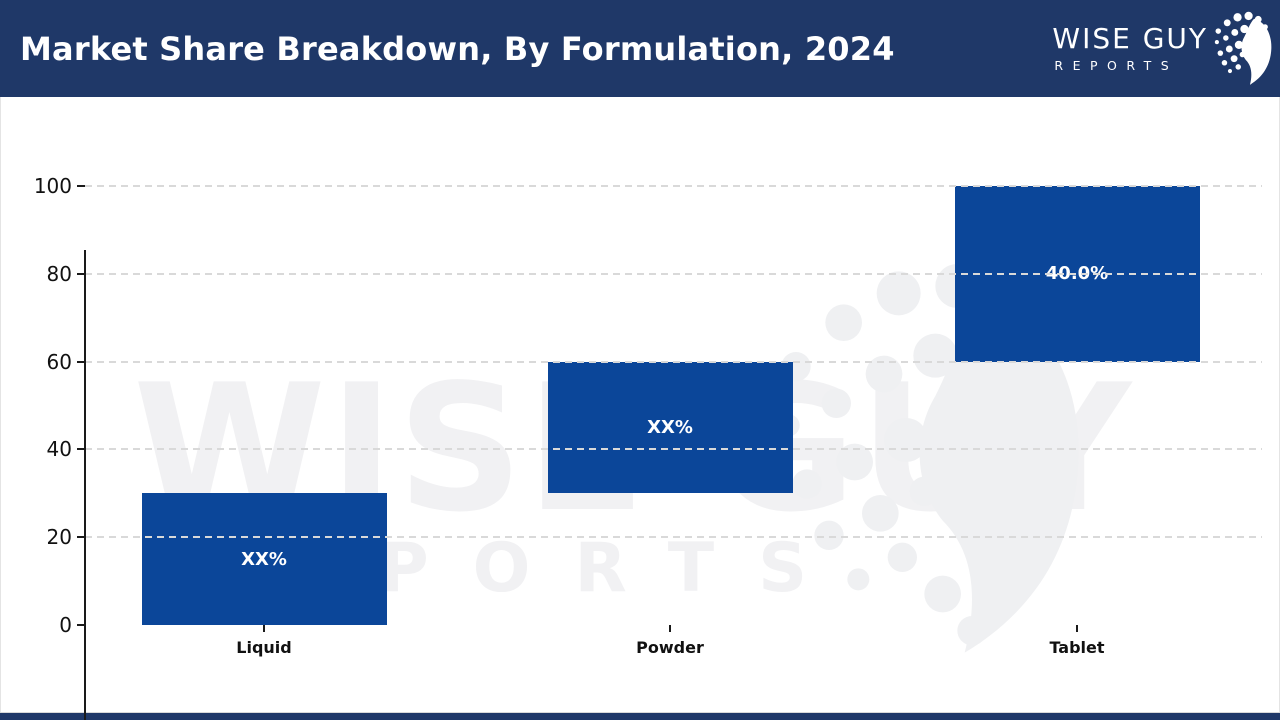 The image size is (1280, 720). Describe the element at coordinates (1130, 38) in the screenshot. I see `logo-wordmark: WISE GUY` at that location.